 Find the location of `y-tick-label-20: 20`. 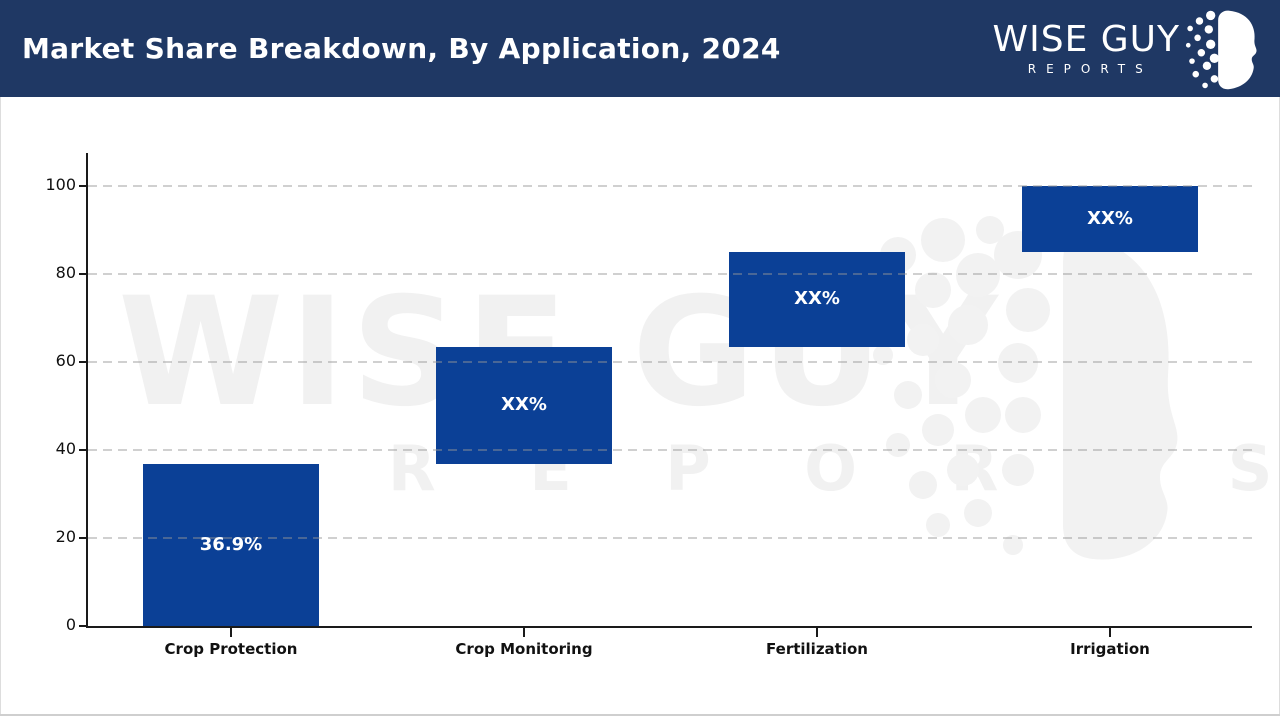

y-tick-label-20: 20 is located at coordinates (65, 536).